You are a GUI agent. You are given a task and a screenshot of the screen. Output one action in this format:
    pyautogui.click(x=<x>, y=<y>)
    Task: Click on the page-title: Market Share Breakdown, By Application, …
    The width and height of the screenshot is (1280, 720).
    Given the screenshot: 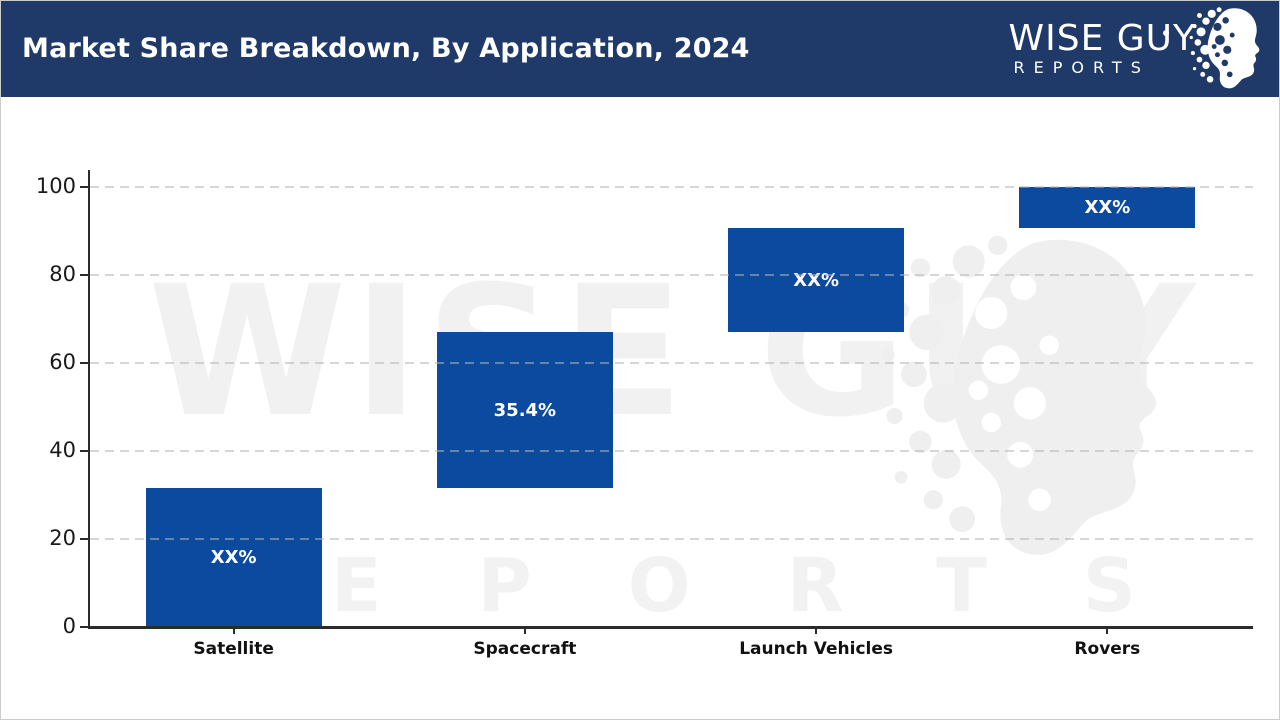 What is the action you would take?
    pyautogui.click(x=386, y=48)
    